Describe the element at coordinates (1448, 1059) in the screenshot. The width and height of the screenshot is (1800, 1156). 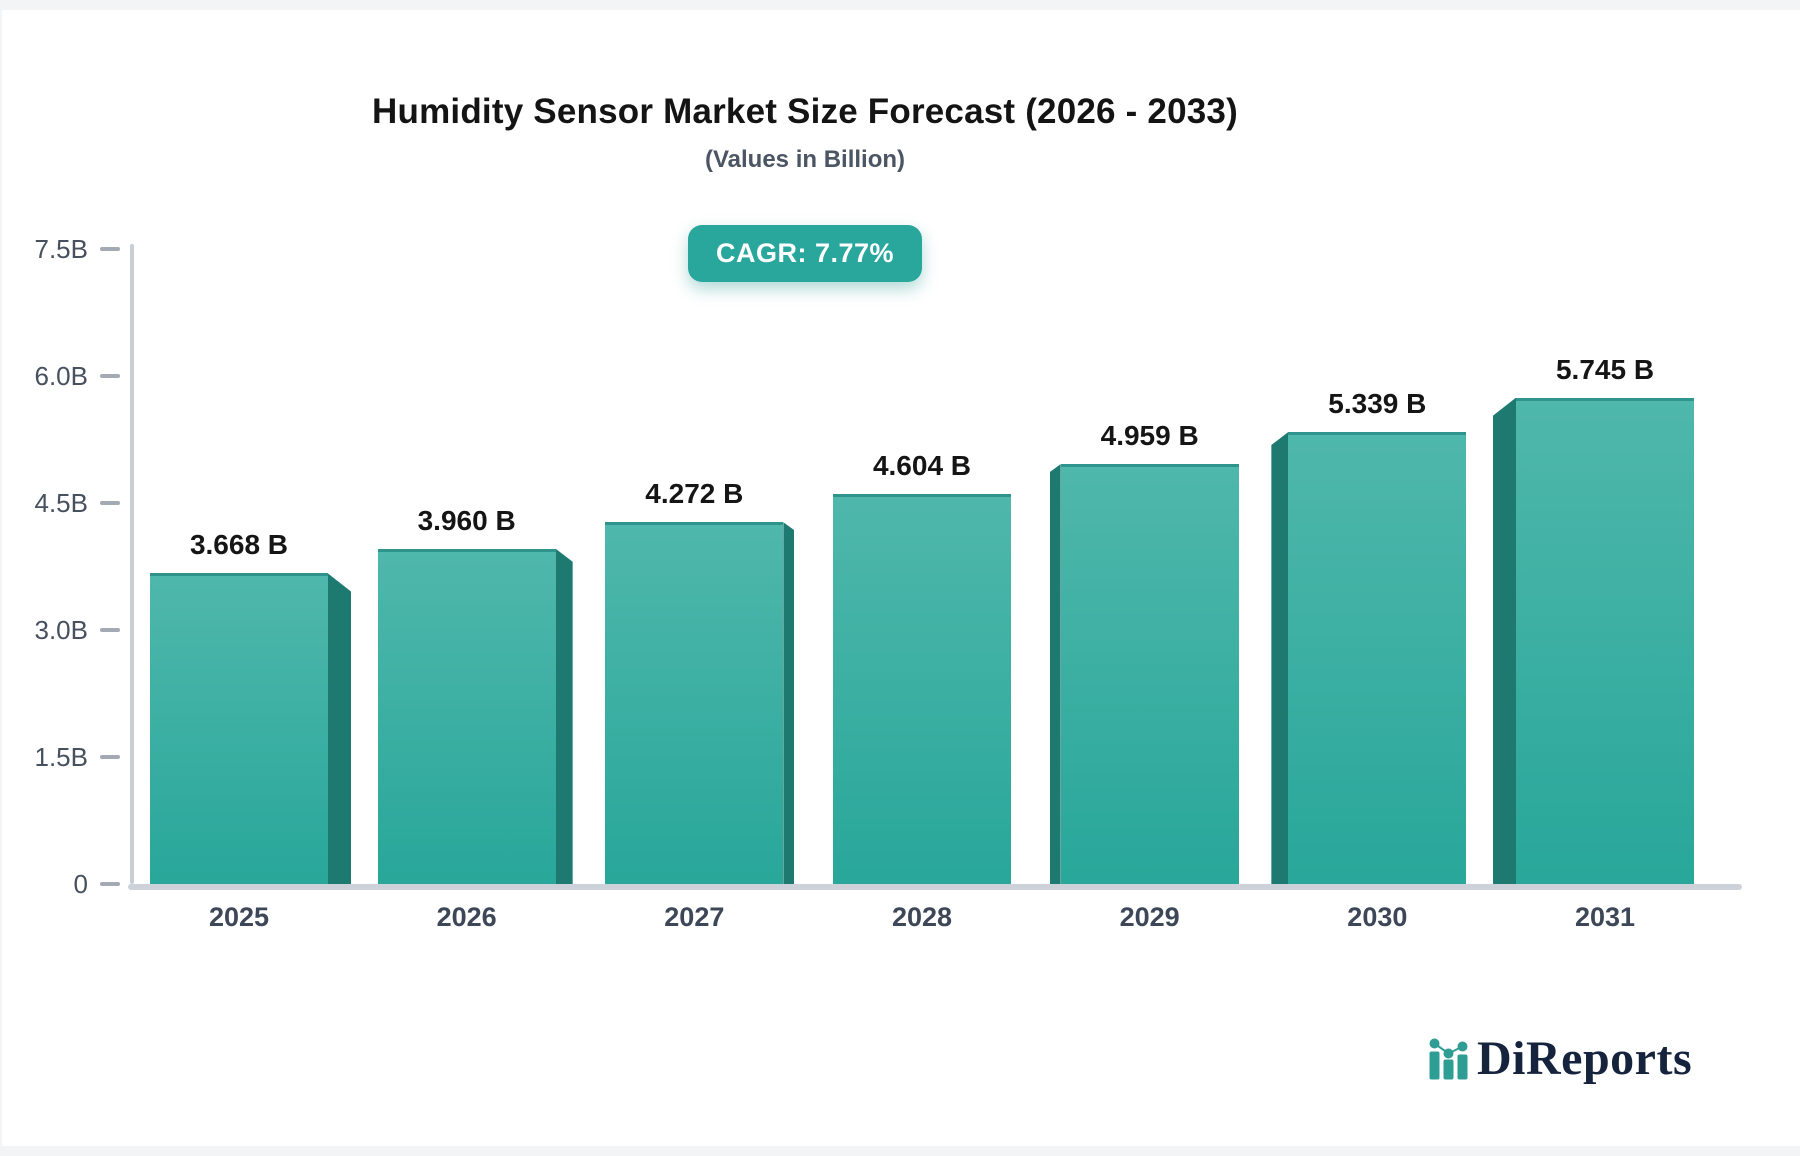
I see `bar-chart-trend-icon` at that location.